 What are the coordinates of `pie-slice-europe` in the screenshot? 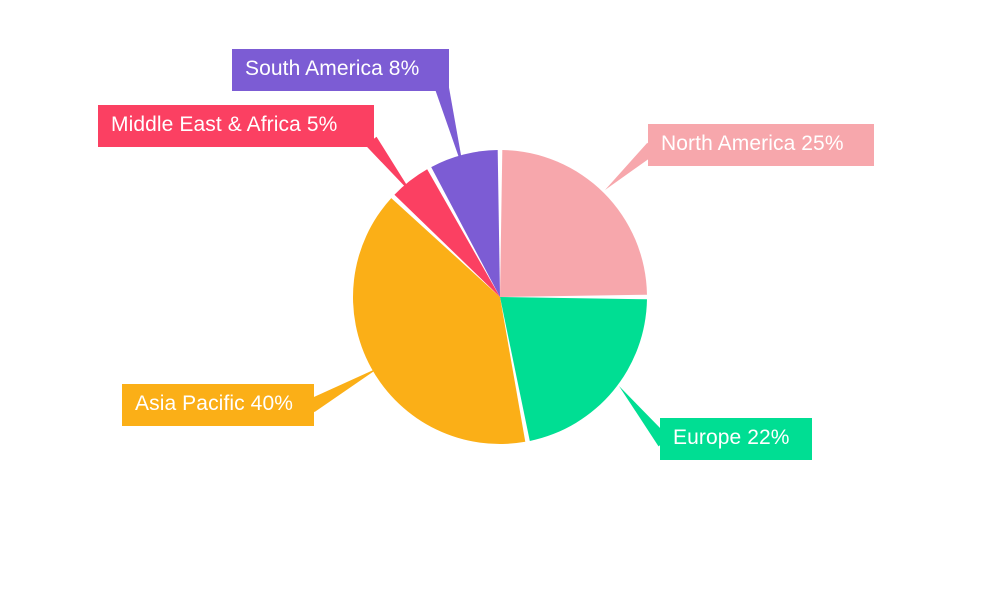 It's located at (573, 369).